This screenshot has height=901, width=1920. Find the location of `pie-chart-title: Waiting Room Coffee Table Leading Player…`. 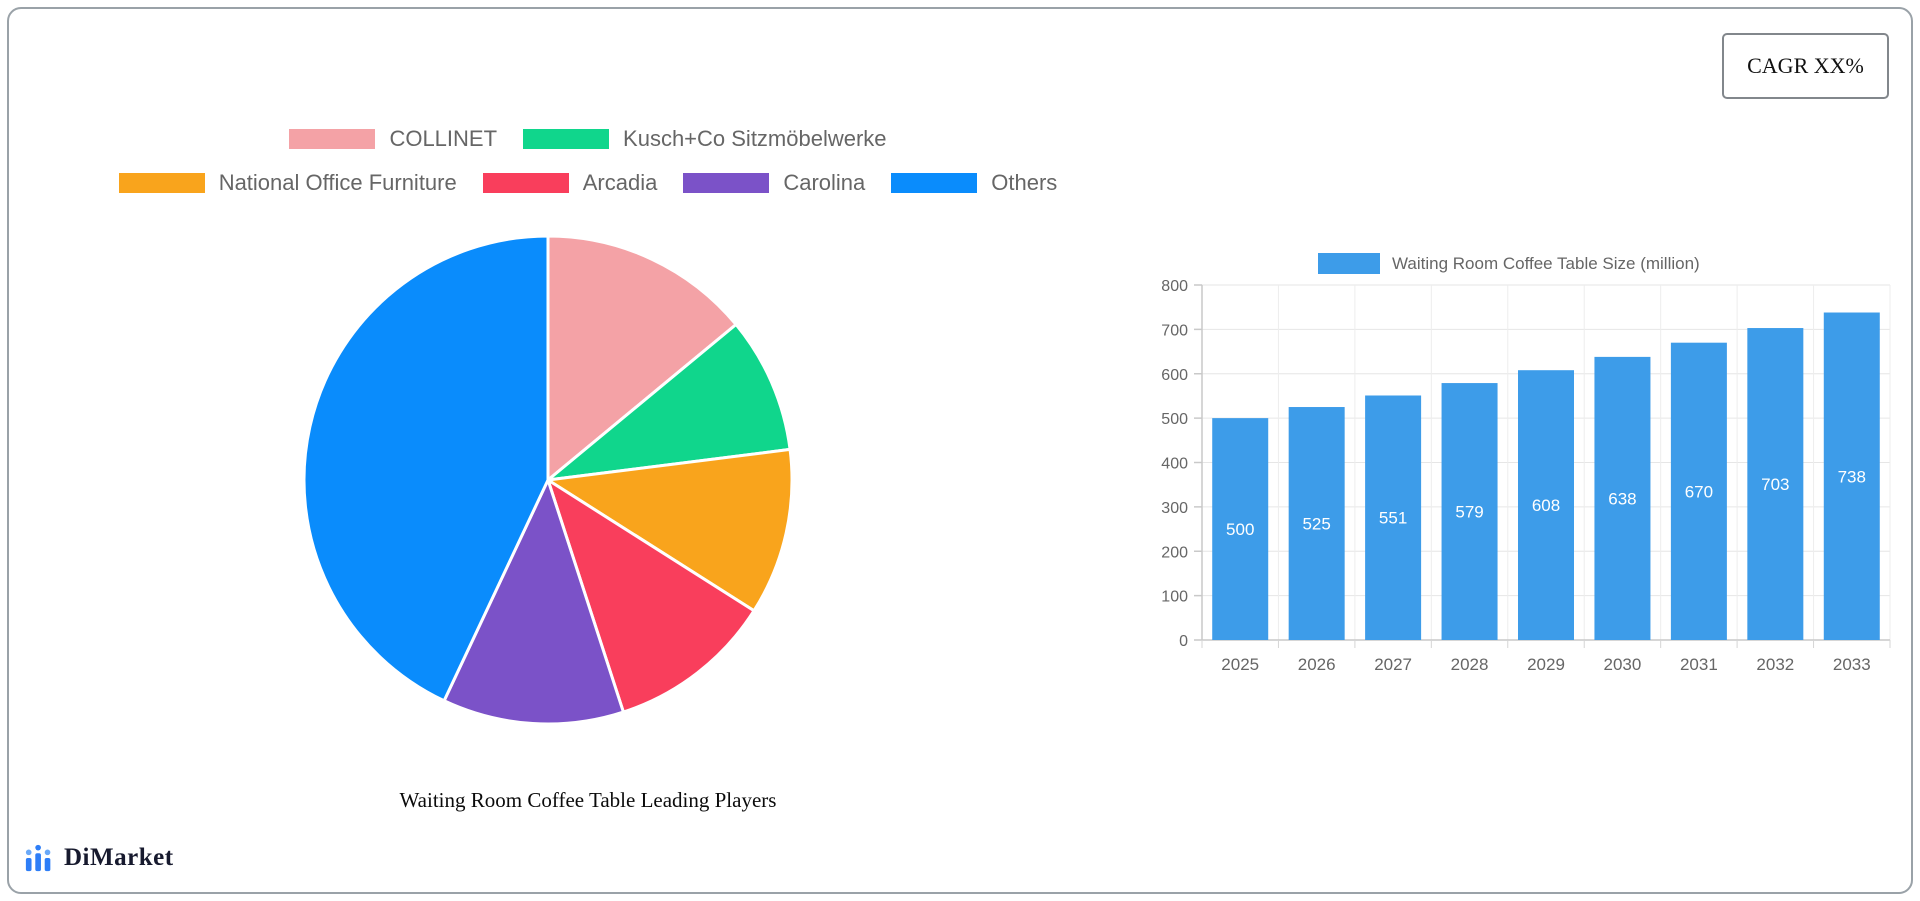

pie-chart-title: Waiting Room Coffee Table Leading Player… is located at coordinates (588, 800).